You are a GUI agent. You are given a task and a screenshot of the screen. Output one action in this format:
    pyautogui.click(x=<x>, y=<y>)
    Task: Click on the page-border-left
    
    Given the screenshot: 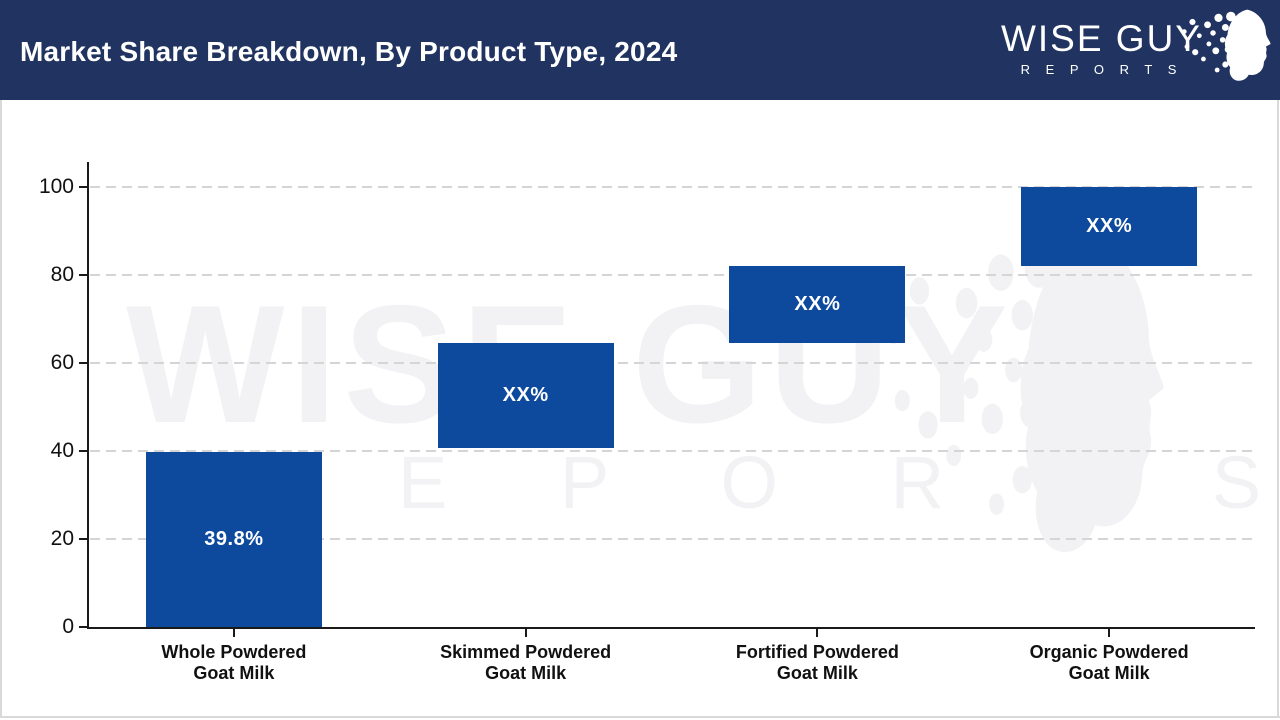 What is the action you would take?
    pyautogui.click(x=1, y=409)
    